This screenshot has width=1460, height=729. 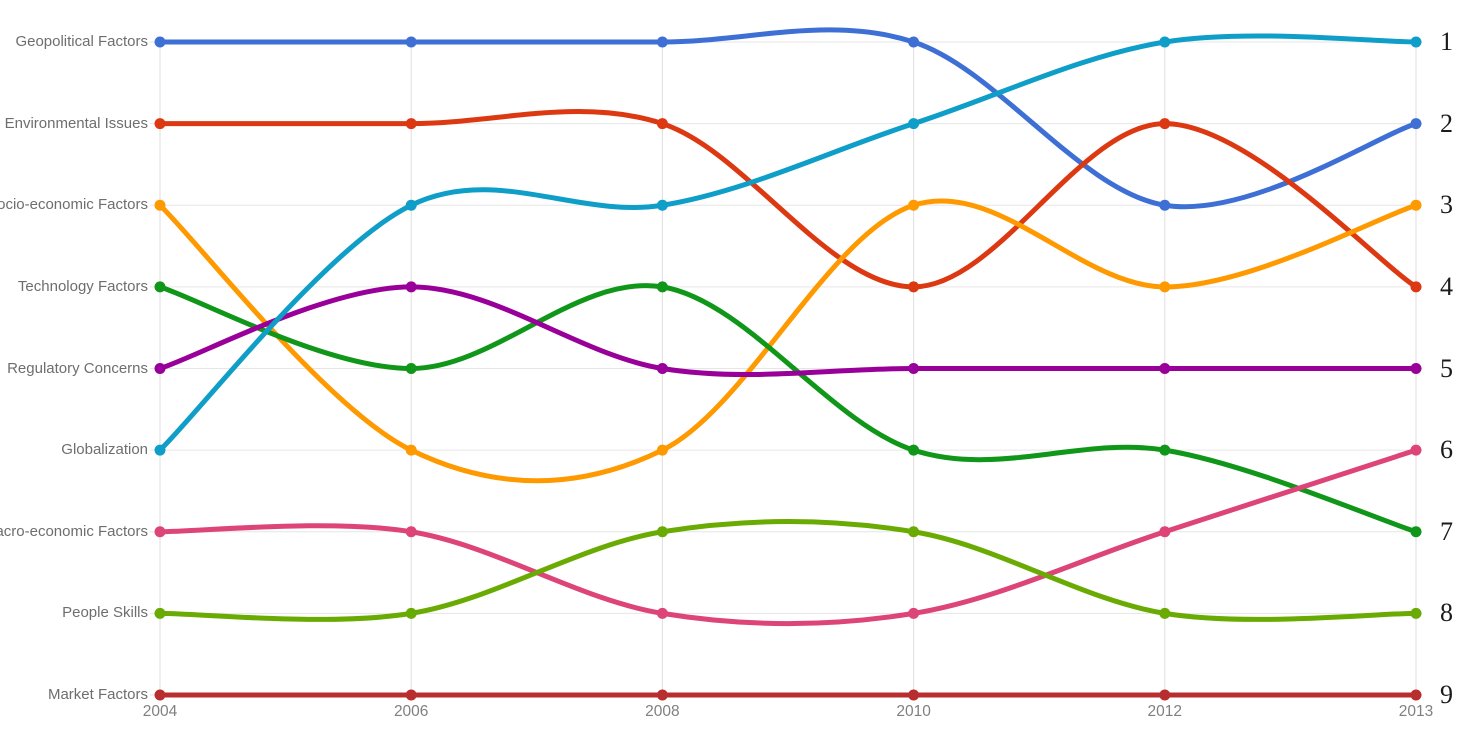 What do you see at coordinates (77, 368) in the screenshot?
I see `series-label-regulatory-concerns: Regulatory Concerns` at bounding box center [77, 368].